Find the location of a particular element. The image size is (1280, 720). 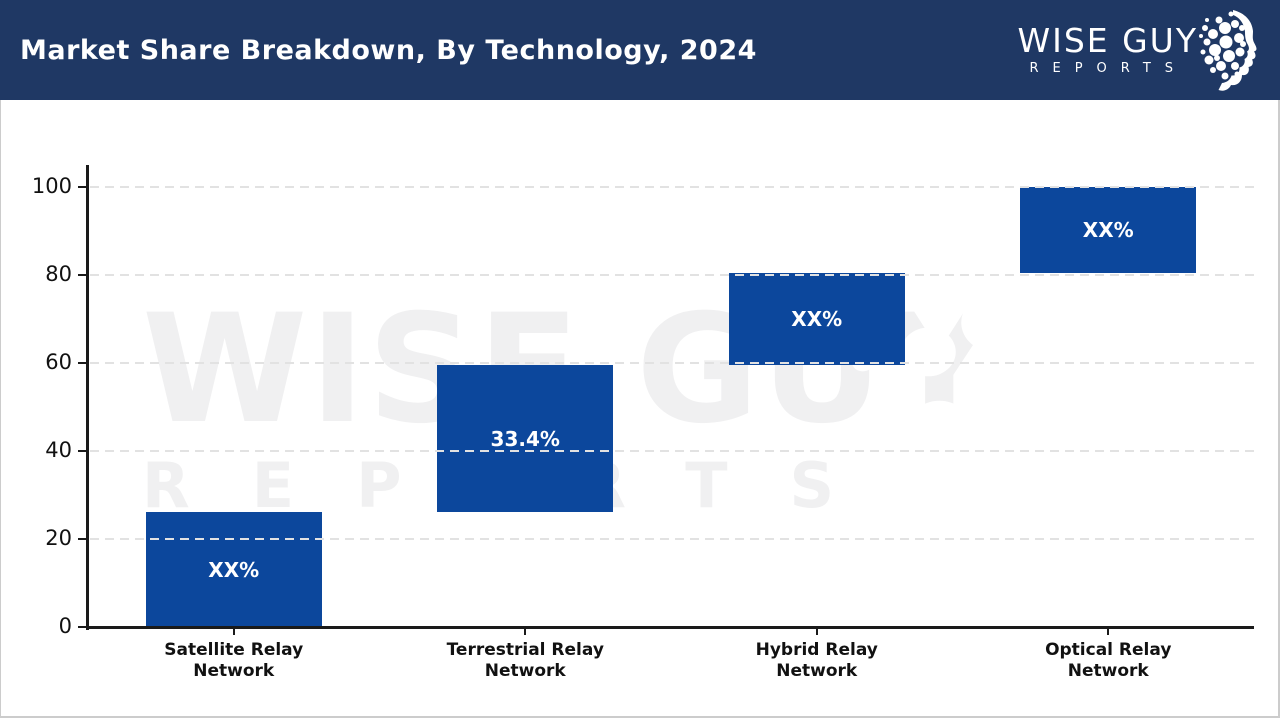

logo-wordmark-line1: WISE GUY is located at coordinates (1107, 40).